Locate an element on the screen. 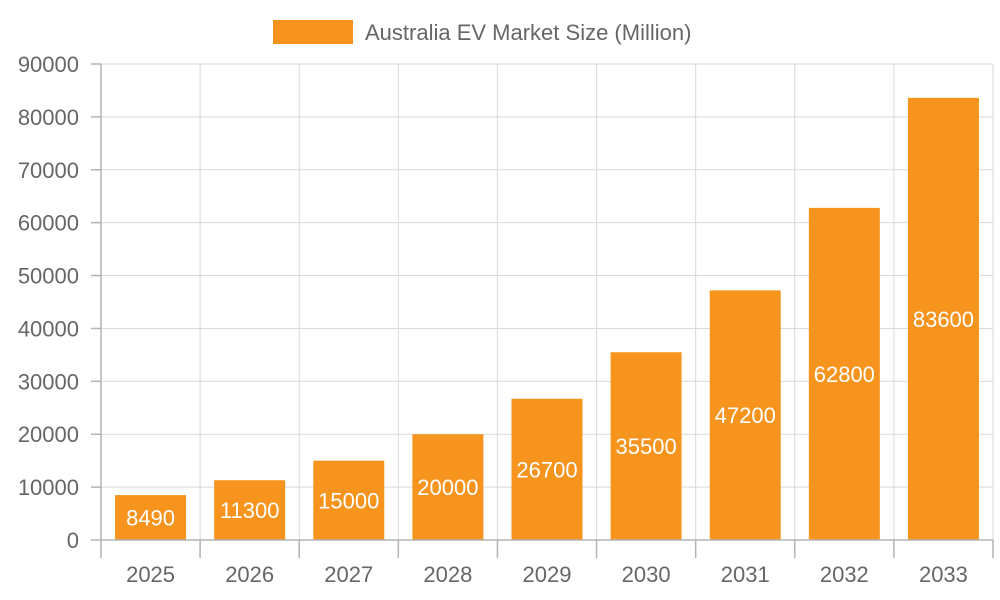  y-tick-label: 0 is located at coordinates (73, 540).